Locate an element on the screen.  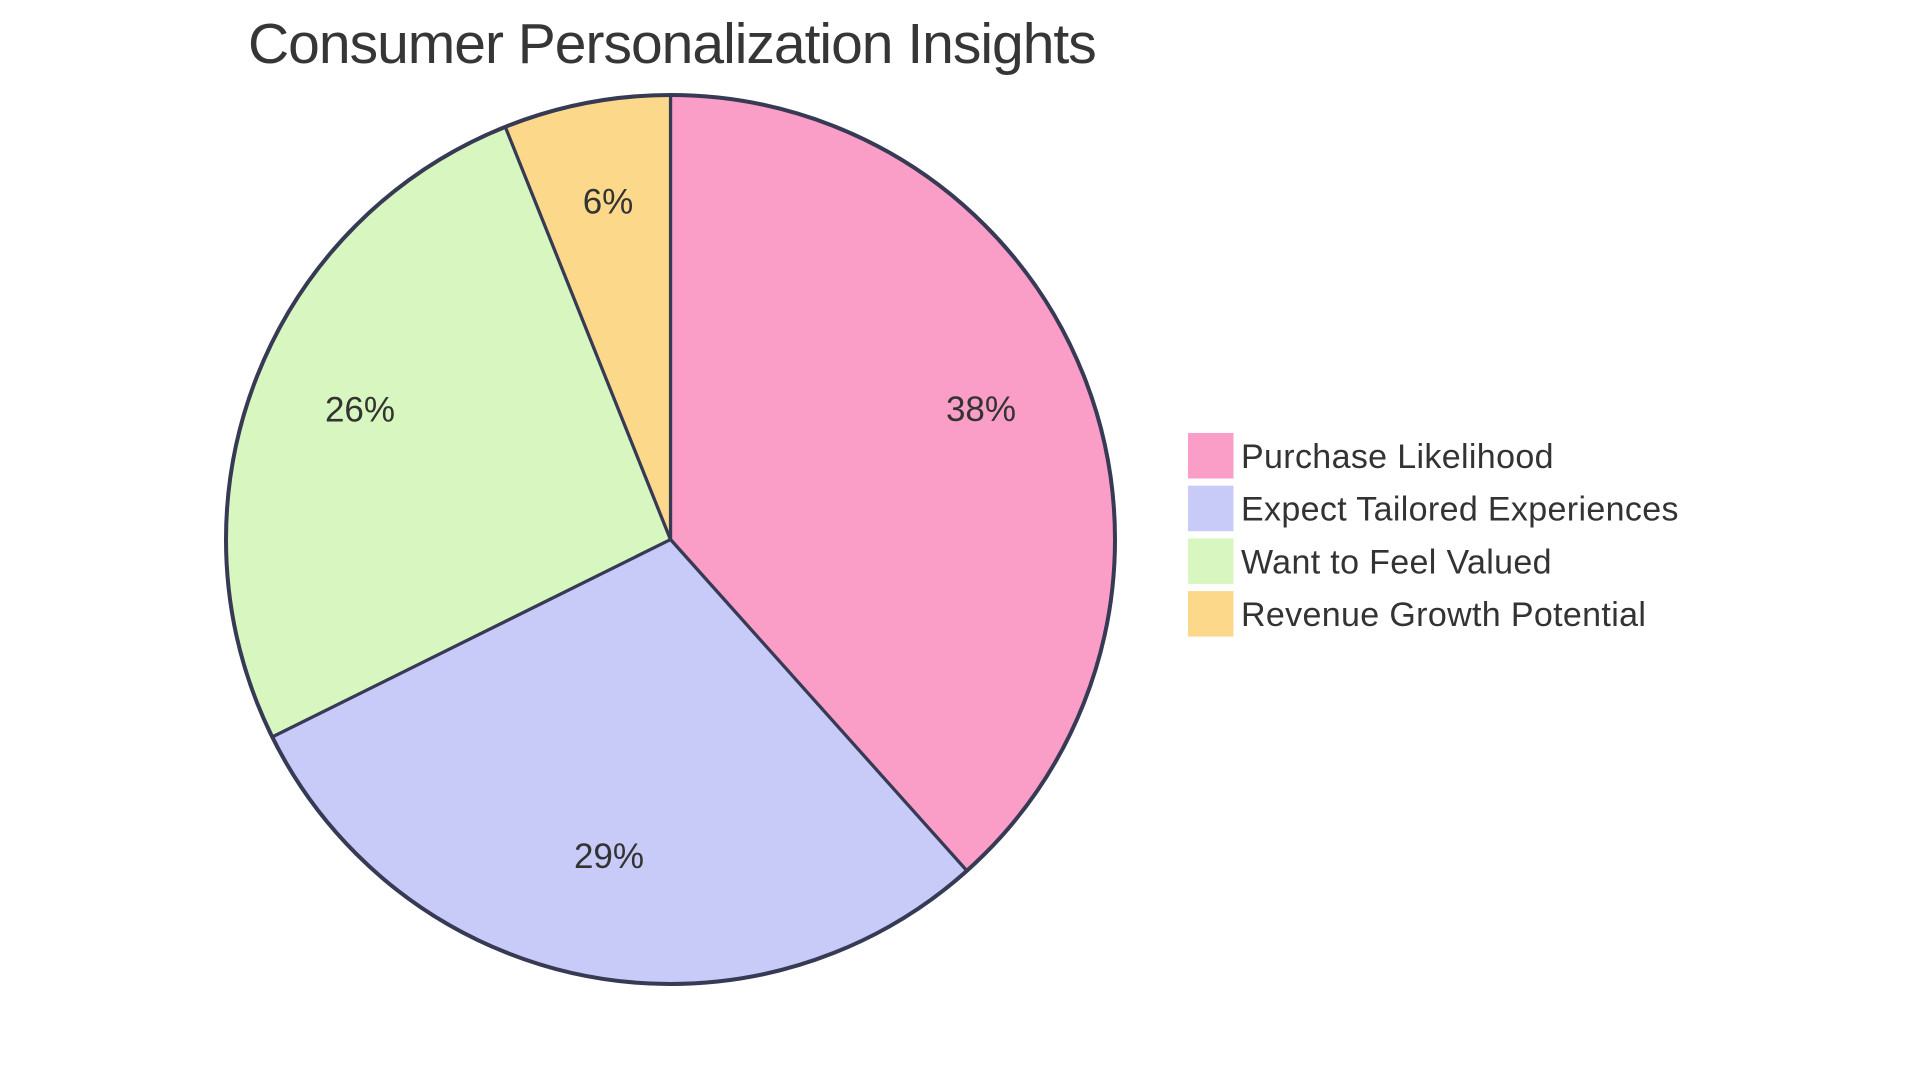
svg-text: Expect Tailored Experiences is located at coordinates (1460, 510).